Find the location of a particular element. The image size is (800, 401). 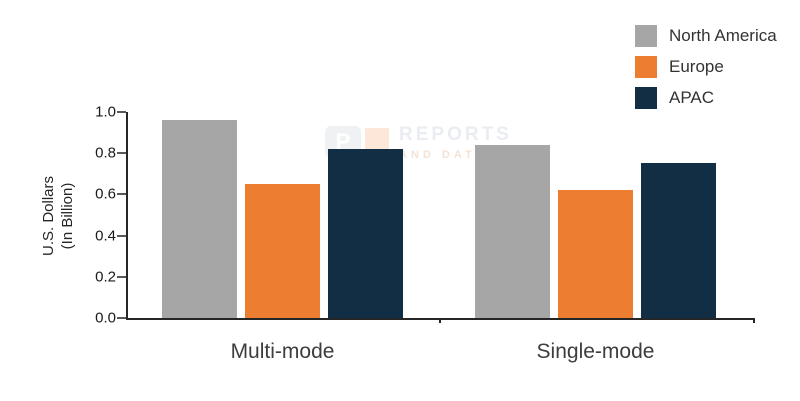

legend-item: North America is located at coordinates (706, 36).